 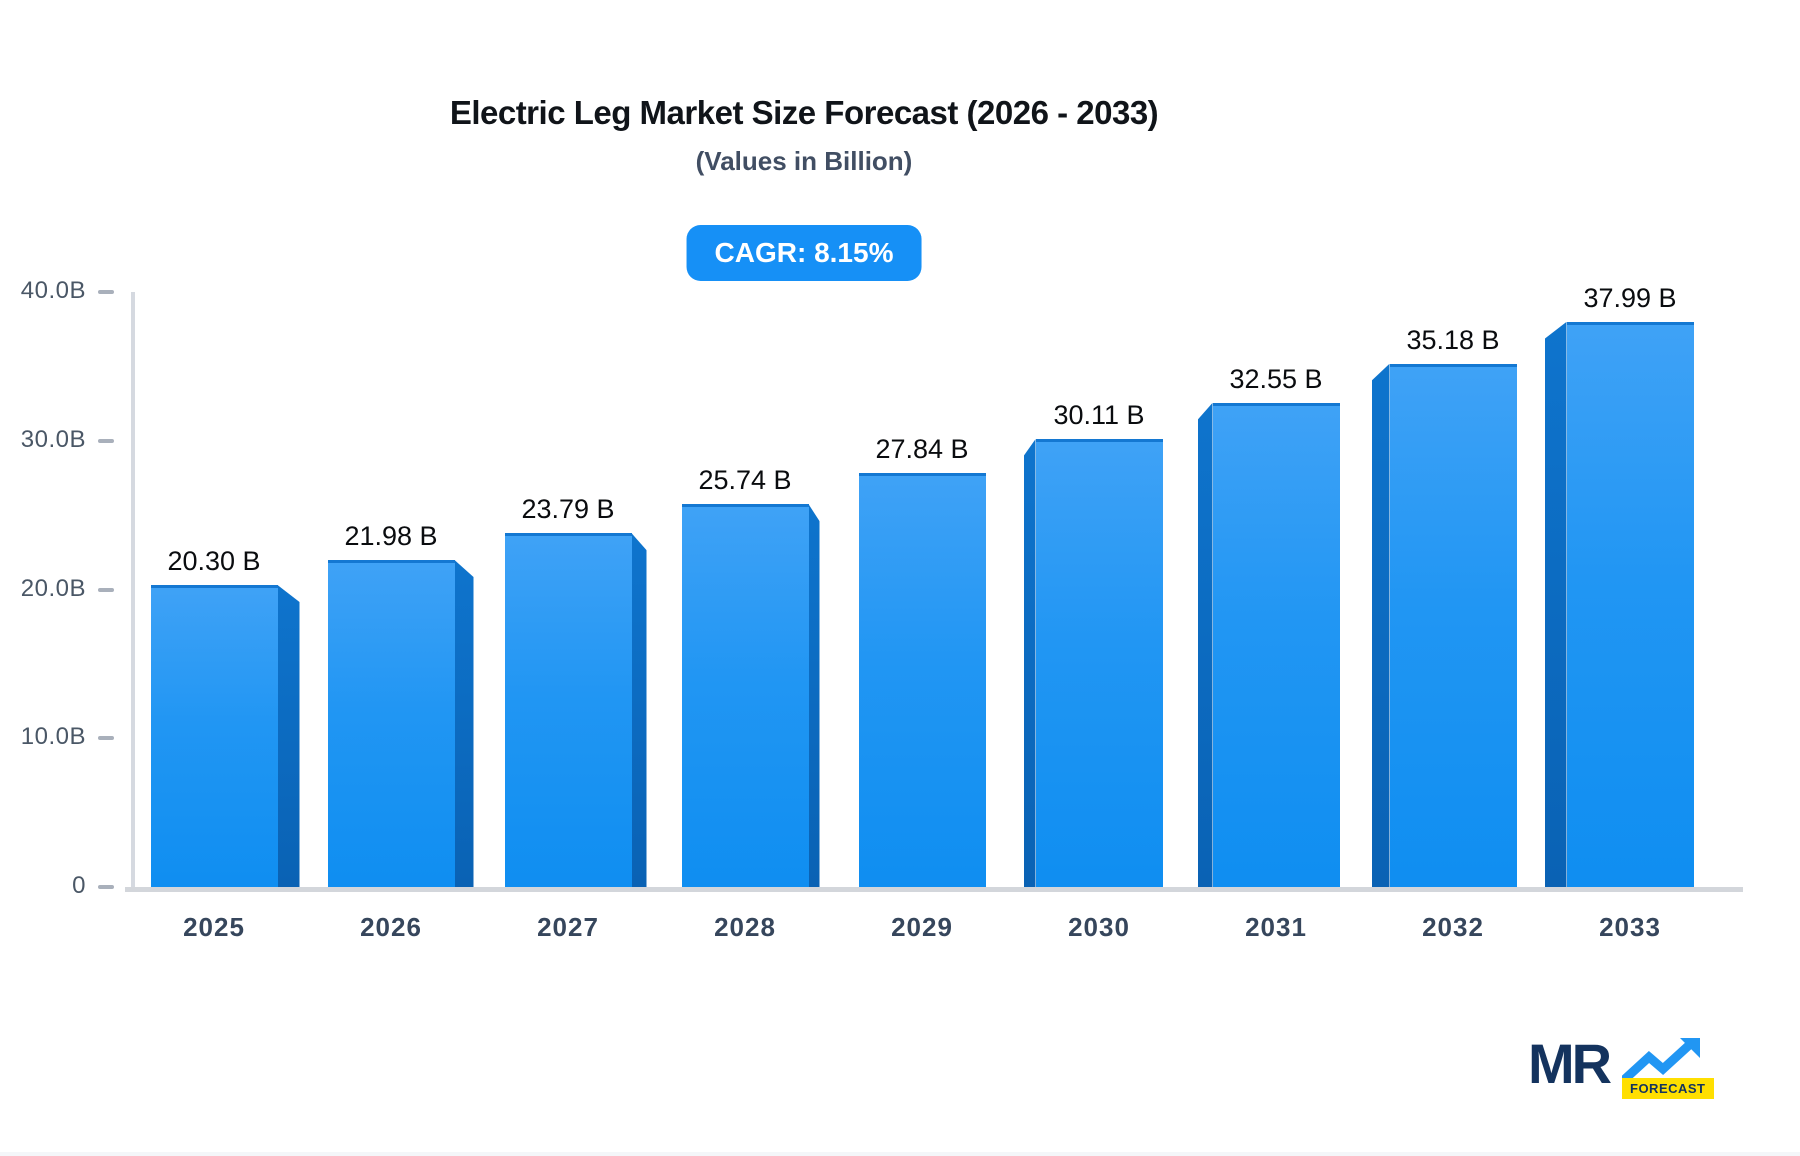 I want to click on chart-subtitle: (Values in Billion), so click(x=804, y=161).